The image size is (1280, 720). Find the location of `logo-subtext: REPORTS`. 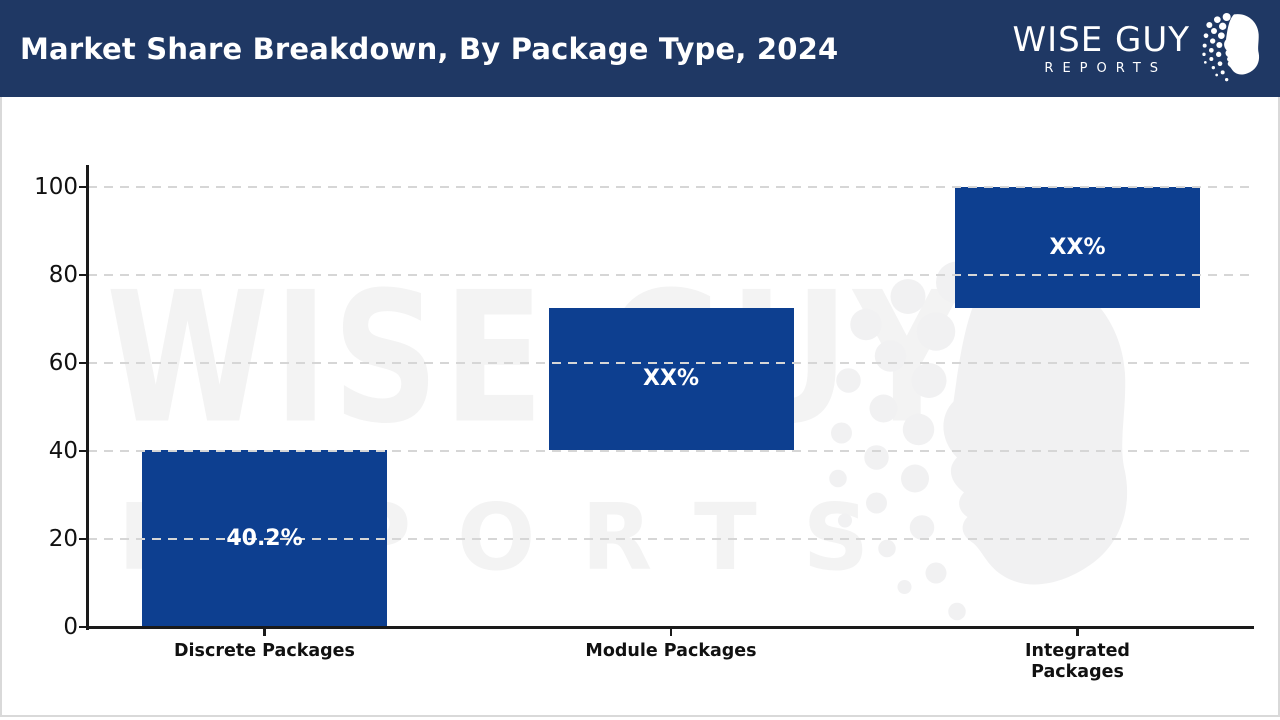

logo-subtext: REPORTS is located at coordinates (1106, 68).